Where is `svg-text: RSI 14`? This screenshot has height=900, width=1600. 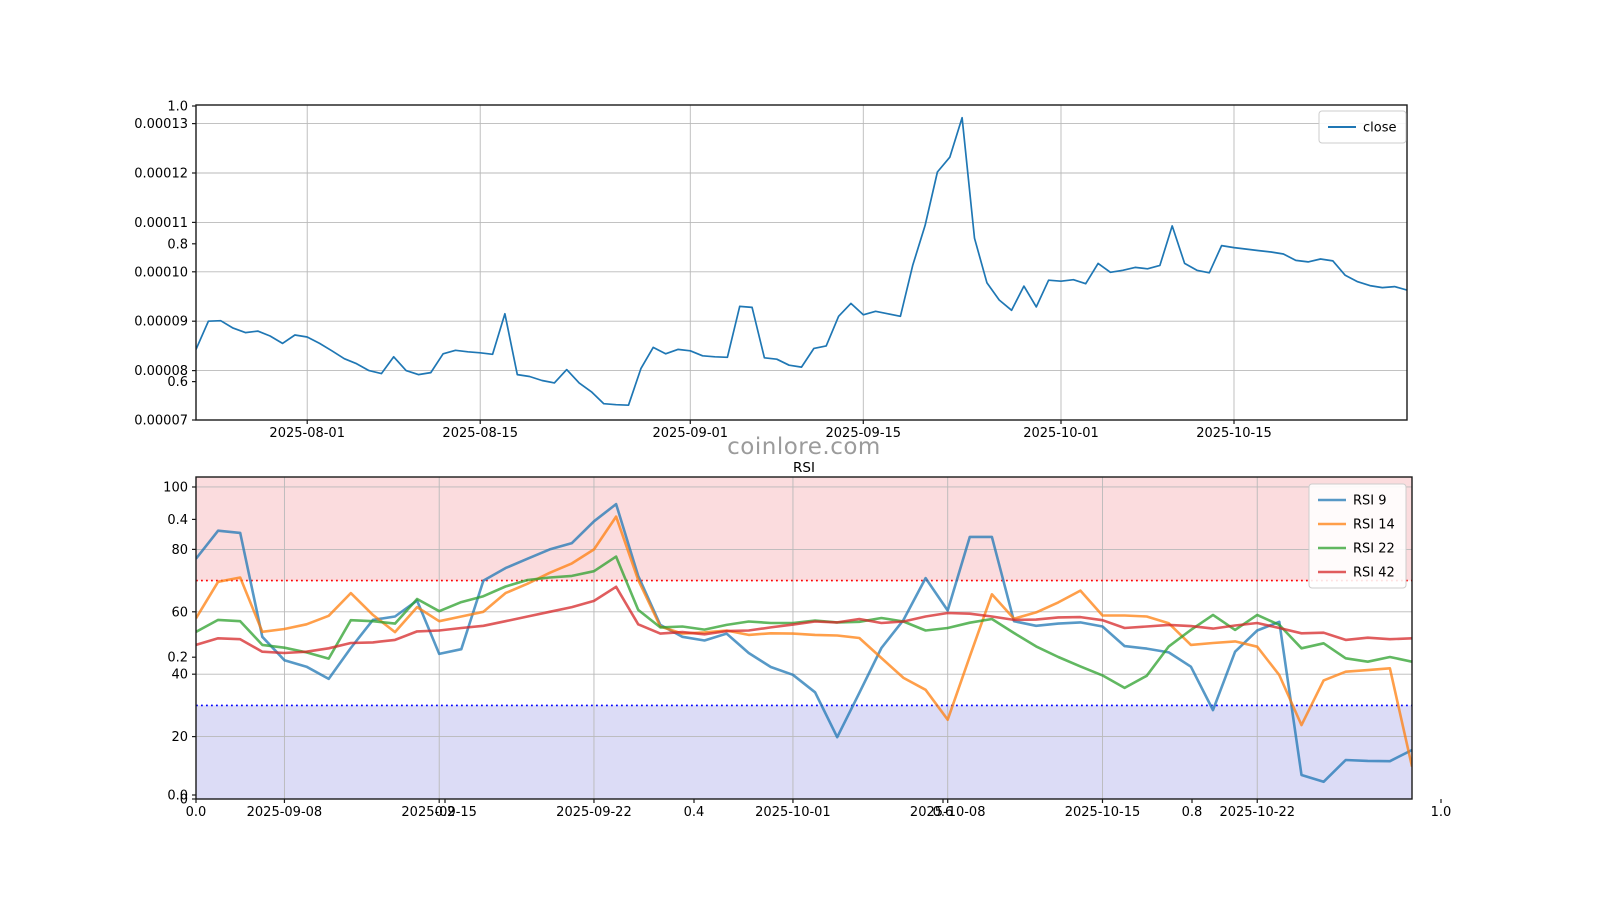
svg-text: RSI 14 is located at coordinates (1374, 525).